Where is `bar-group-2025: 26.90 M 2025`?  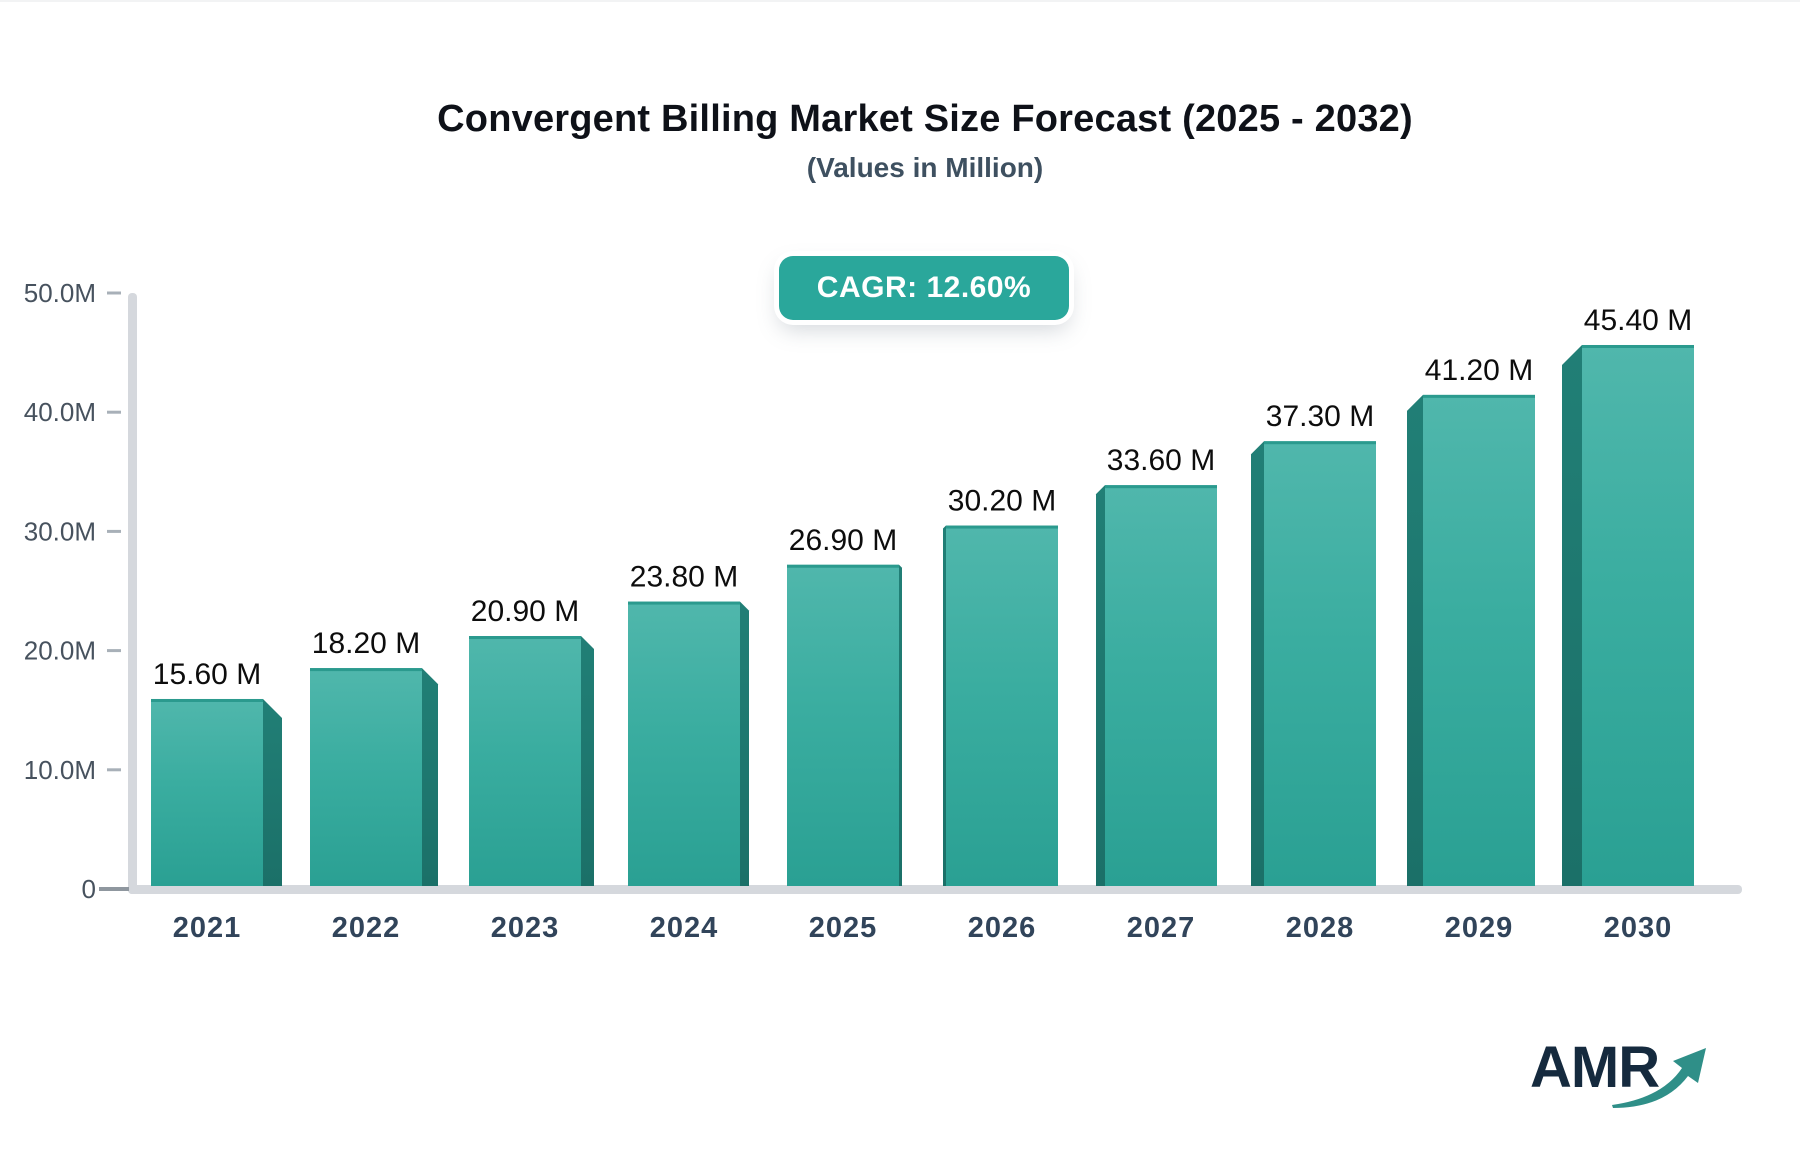
bar-group-2025: 26.90 M 2025 is located at coordinates (844, 734).